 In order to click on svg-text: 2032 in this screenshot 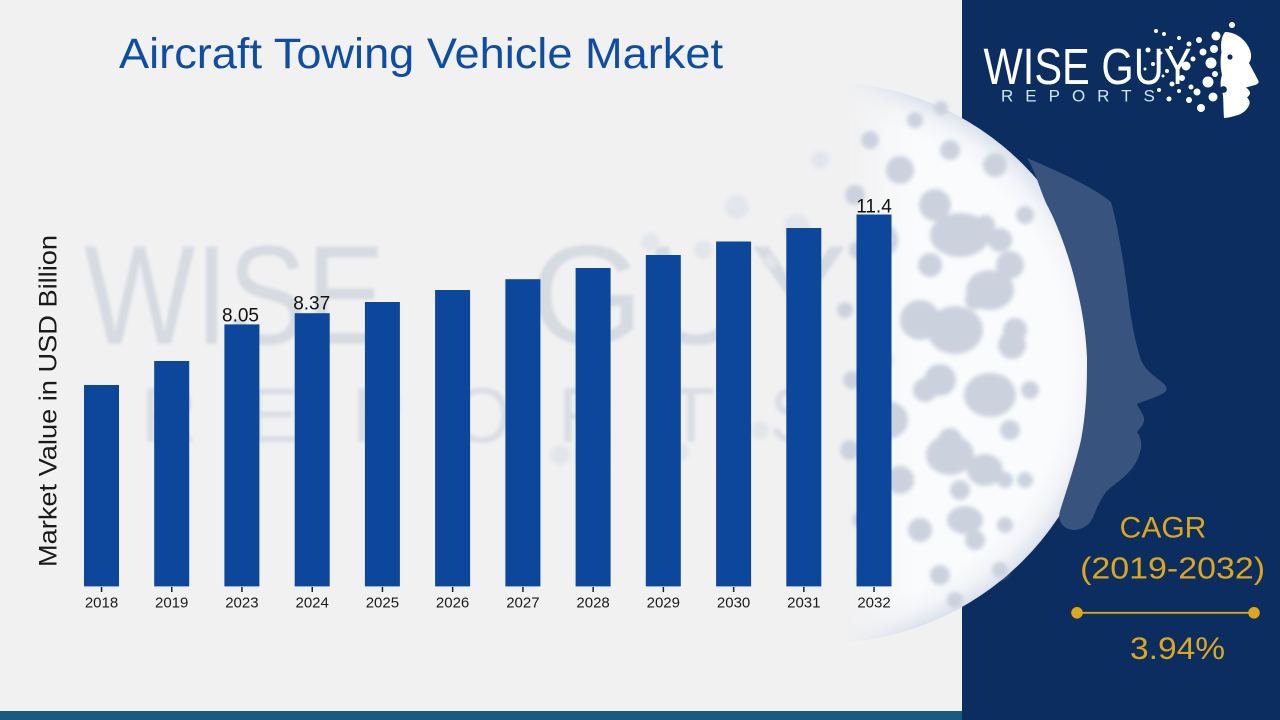, I will do `click(873, 603)`.